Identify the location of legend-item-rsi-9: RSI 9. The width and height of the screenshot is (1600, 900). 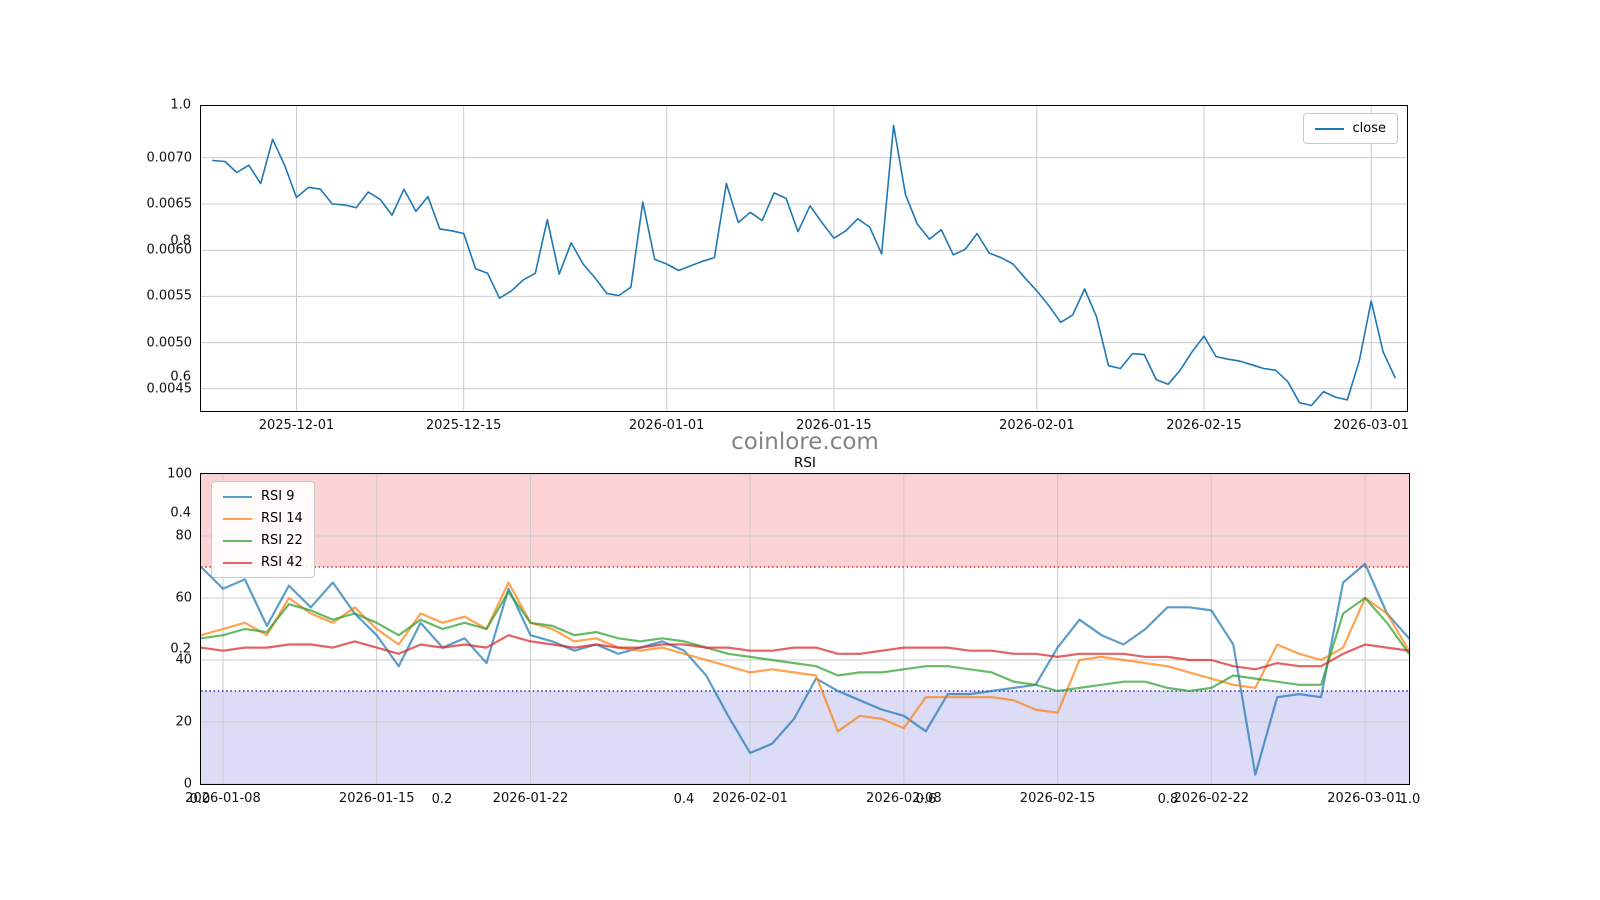
(263, 496).